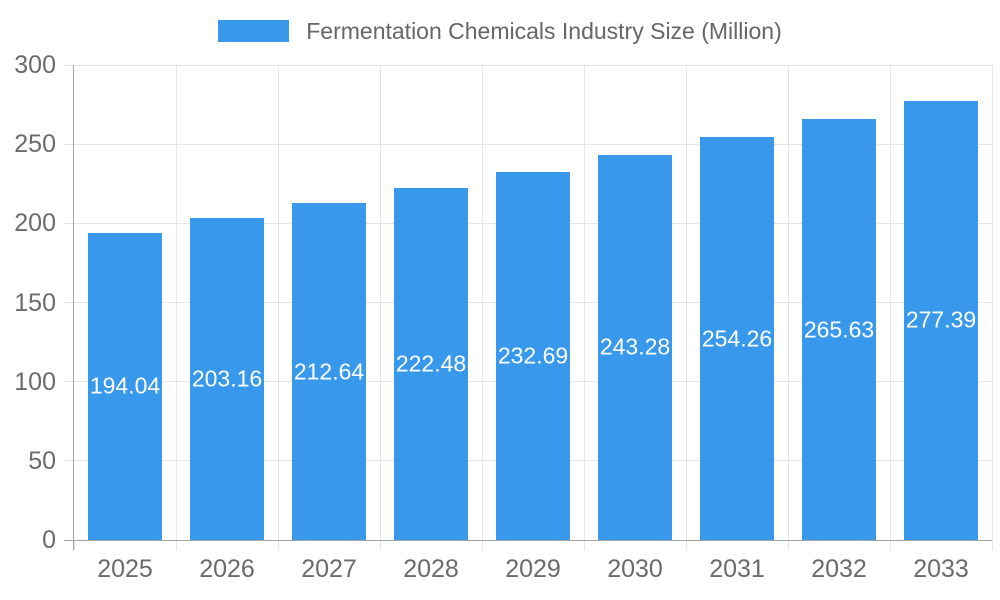  I want to click on bar-value-label: 277.39, so click(941, 319).